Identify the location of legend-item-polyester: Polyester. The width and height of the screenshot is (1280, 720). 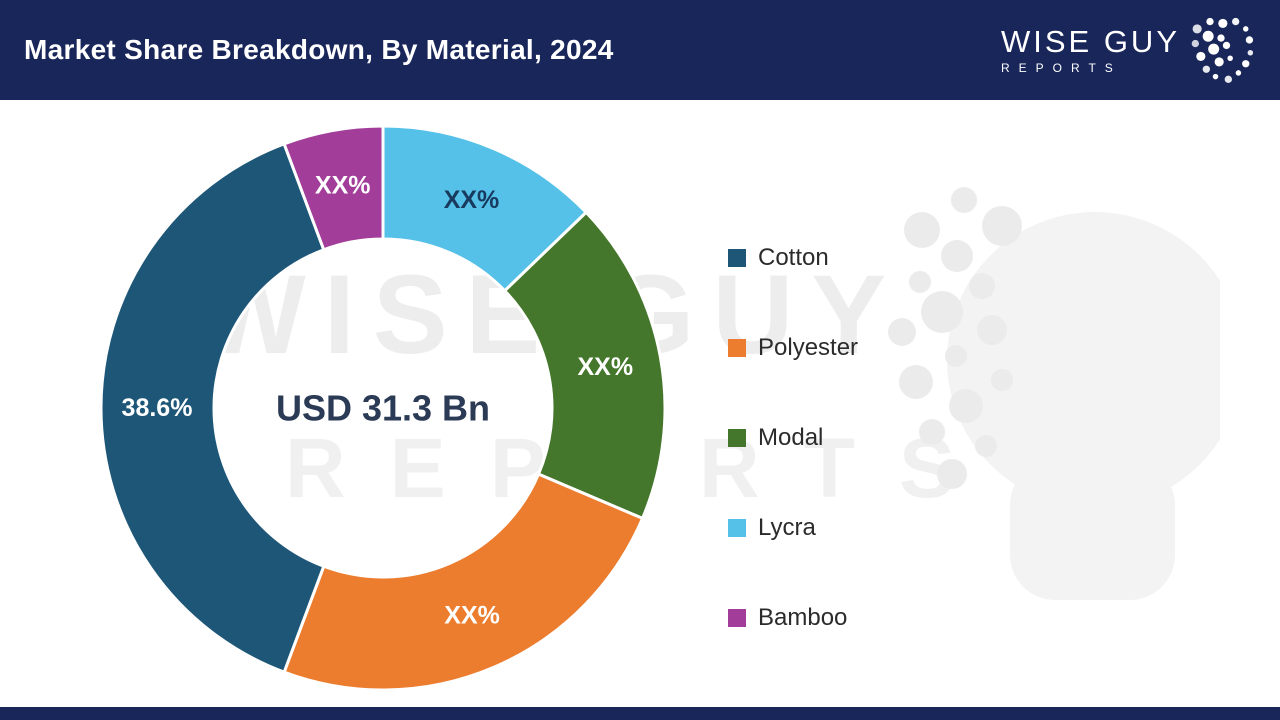
(793, 347).